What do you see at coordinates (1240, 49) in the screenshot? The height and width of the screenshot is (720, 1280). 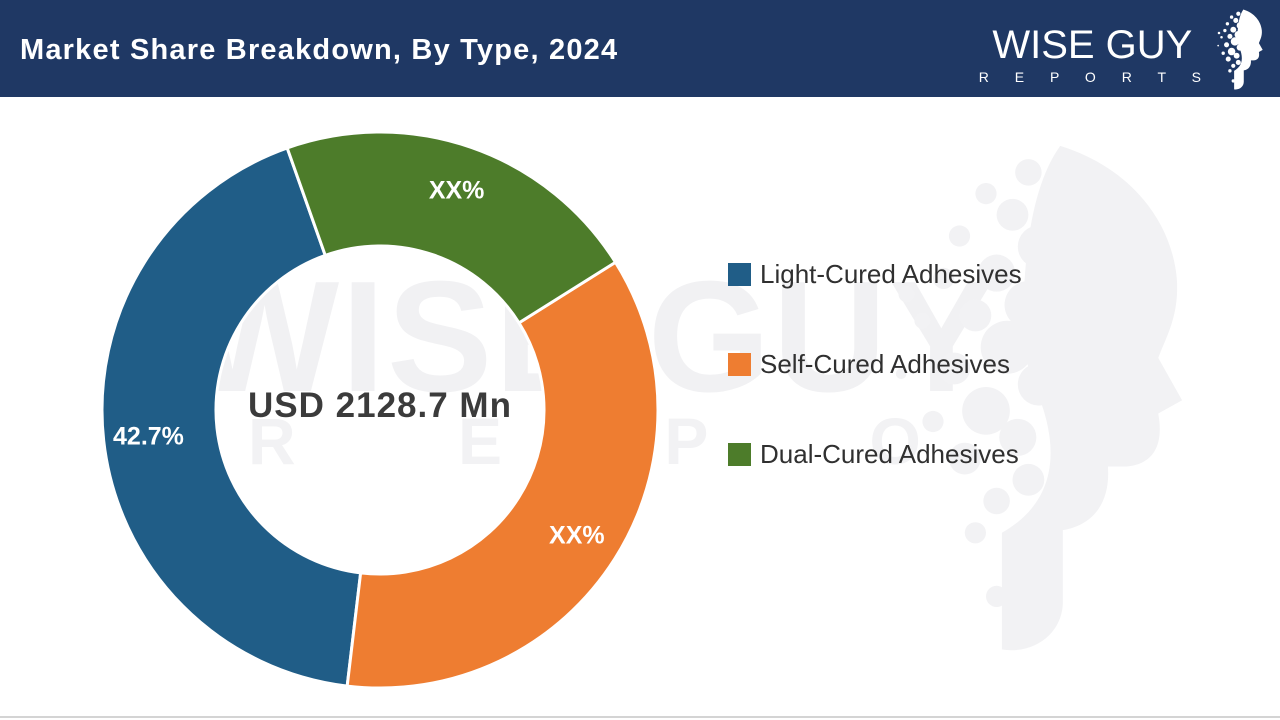 I see `brand-face-icon` at bounding box center [1240, 49].